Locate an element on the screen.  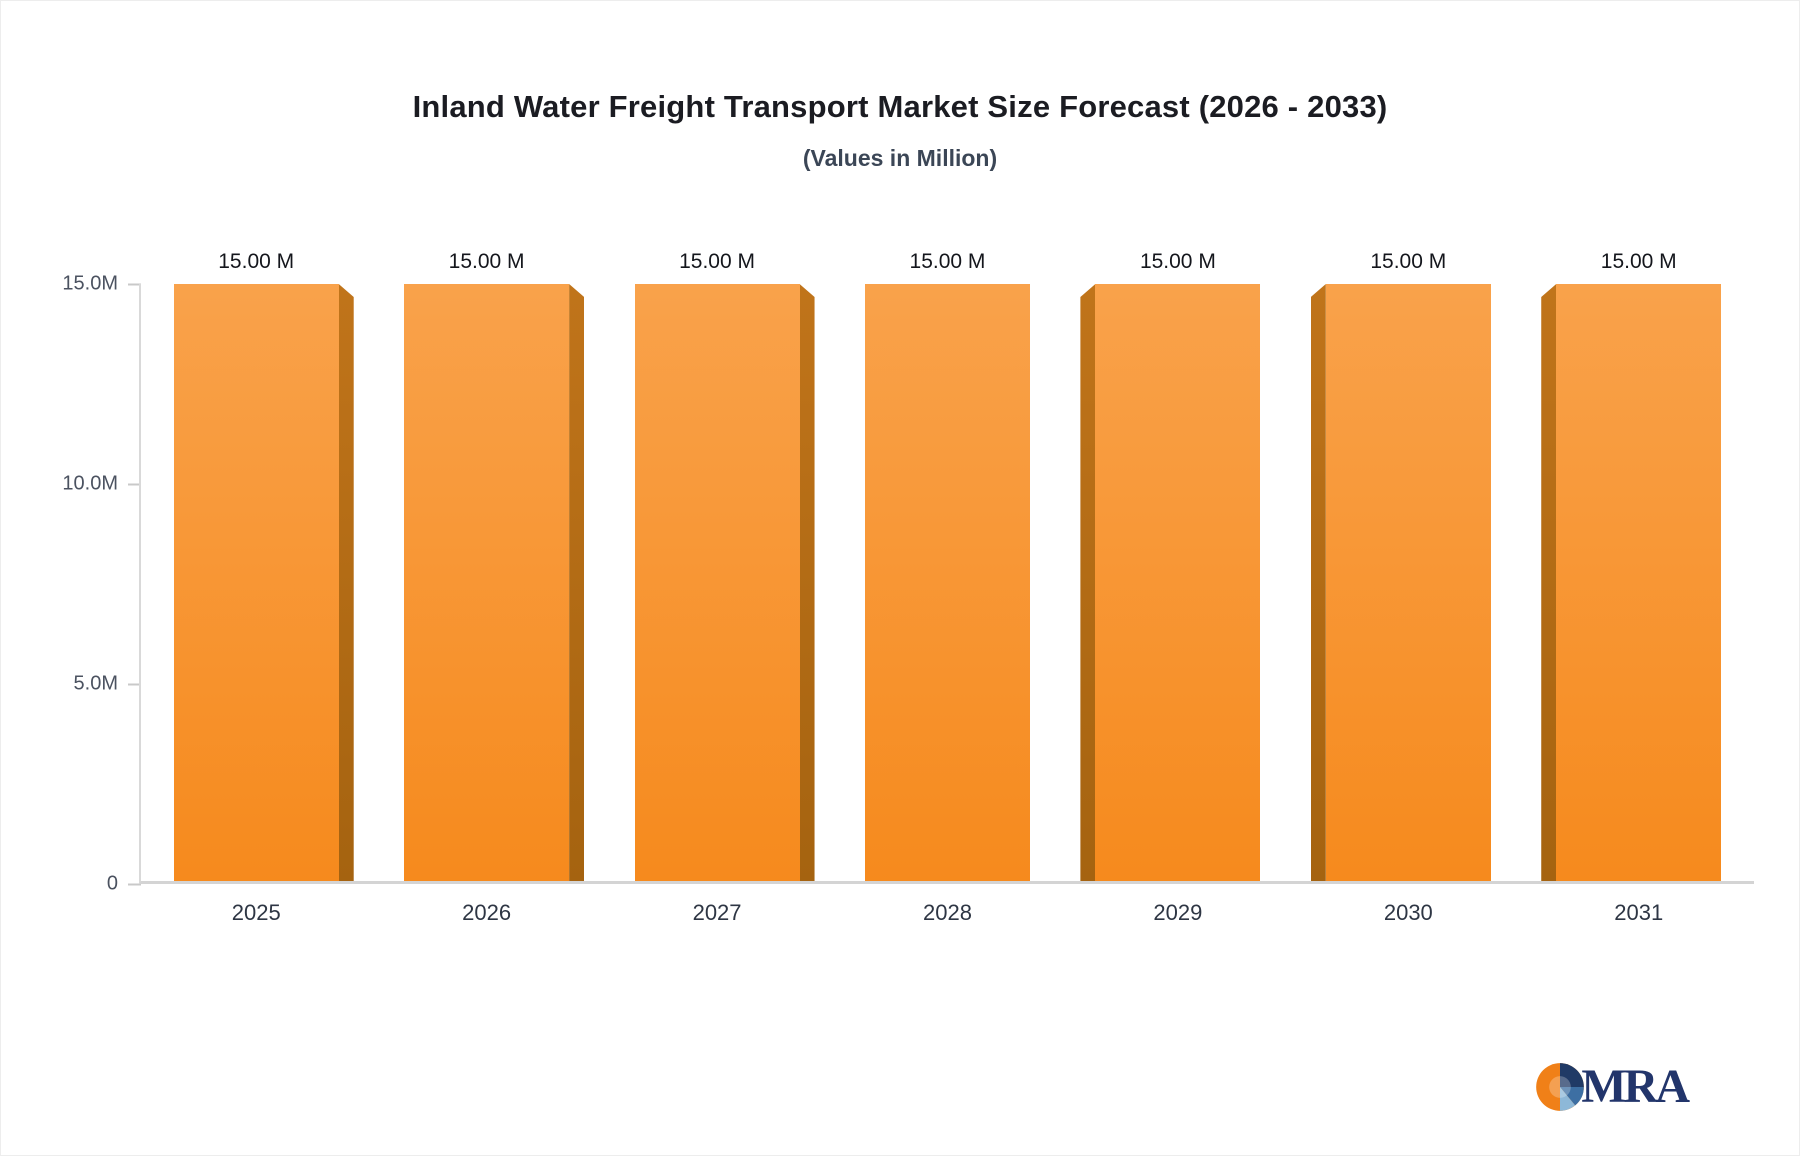
y-tick: 0 is located at coordinates (124, 884).